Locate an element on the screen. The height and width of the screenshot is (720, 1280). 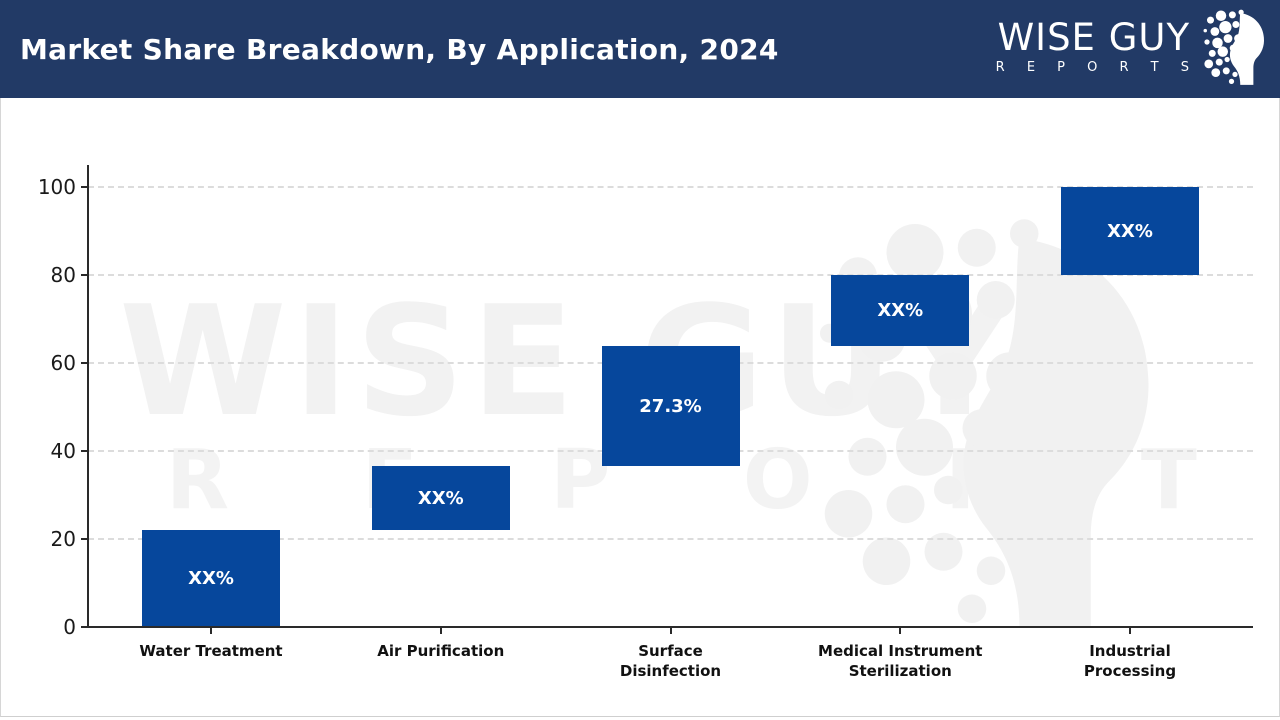
bar-2: XX% is located at coordinates (440, 498).